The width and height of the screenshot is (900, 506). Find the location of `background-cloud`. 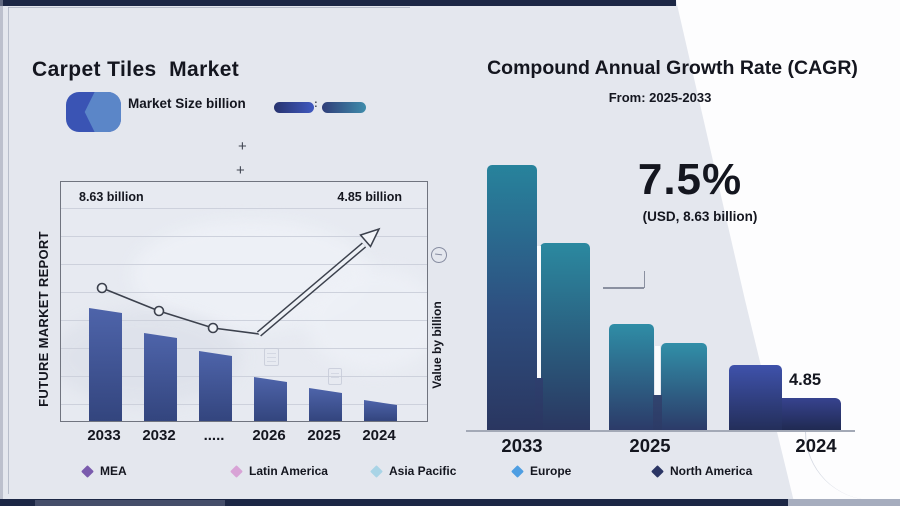

background-cloud is located at coordinates (366, 319).